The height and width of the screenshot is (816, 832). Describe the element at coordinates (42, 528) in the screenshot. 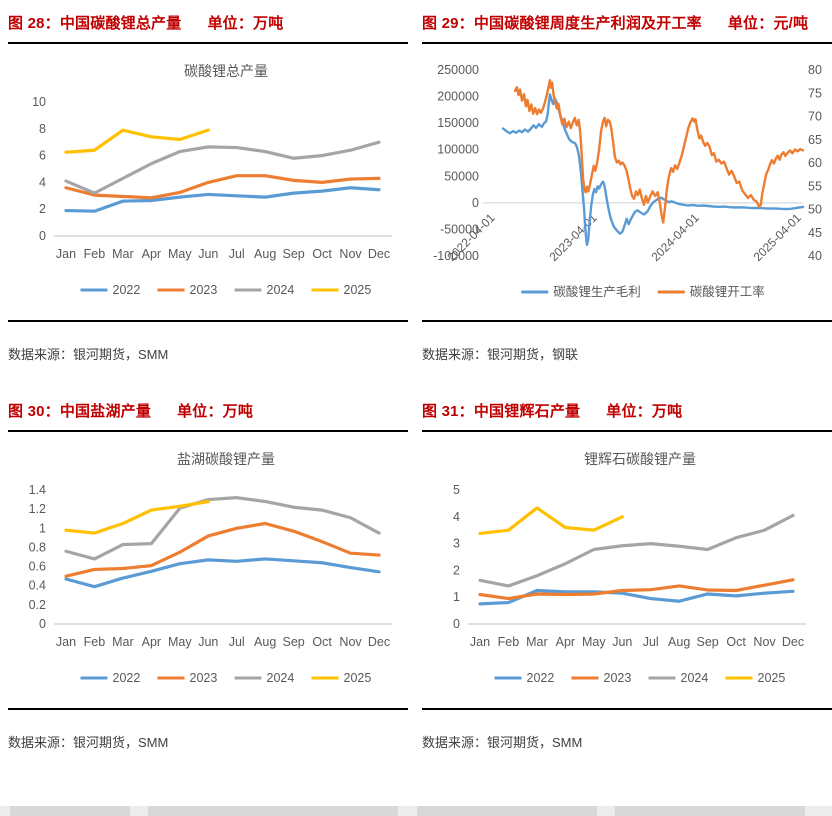

I see `axis-tick-label: 1` at that location.